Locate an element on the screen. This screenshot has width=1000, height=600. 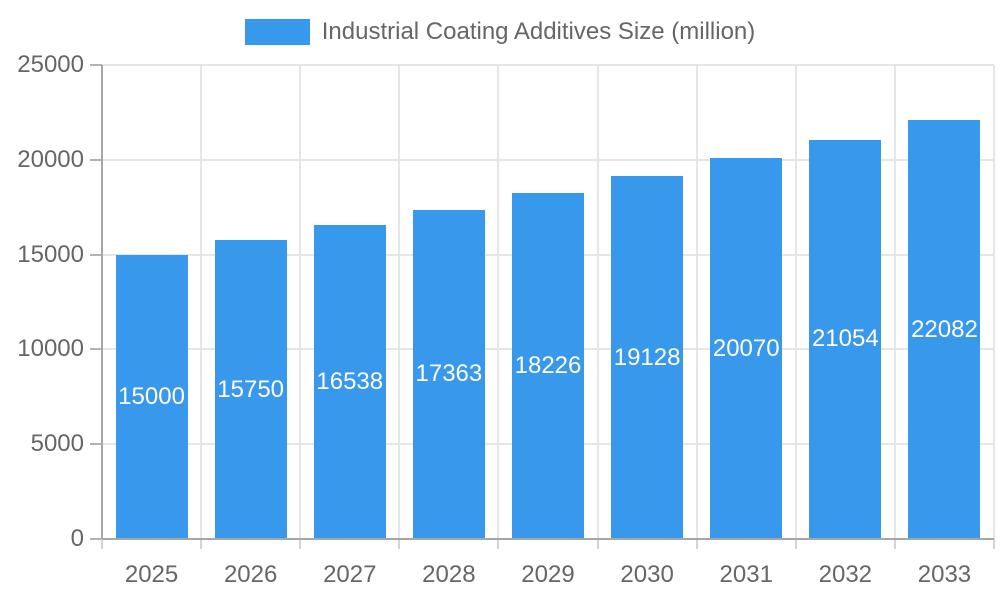
x-axis-tick-label: 2028 is located at coordinates (449, 574).